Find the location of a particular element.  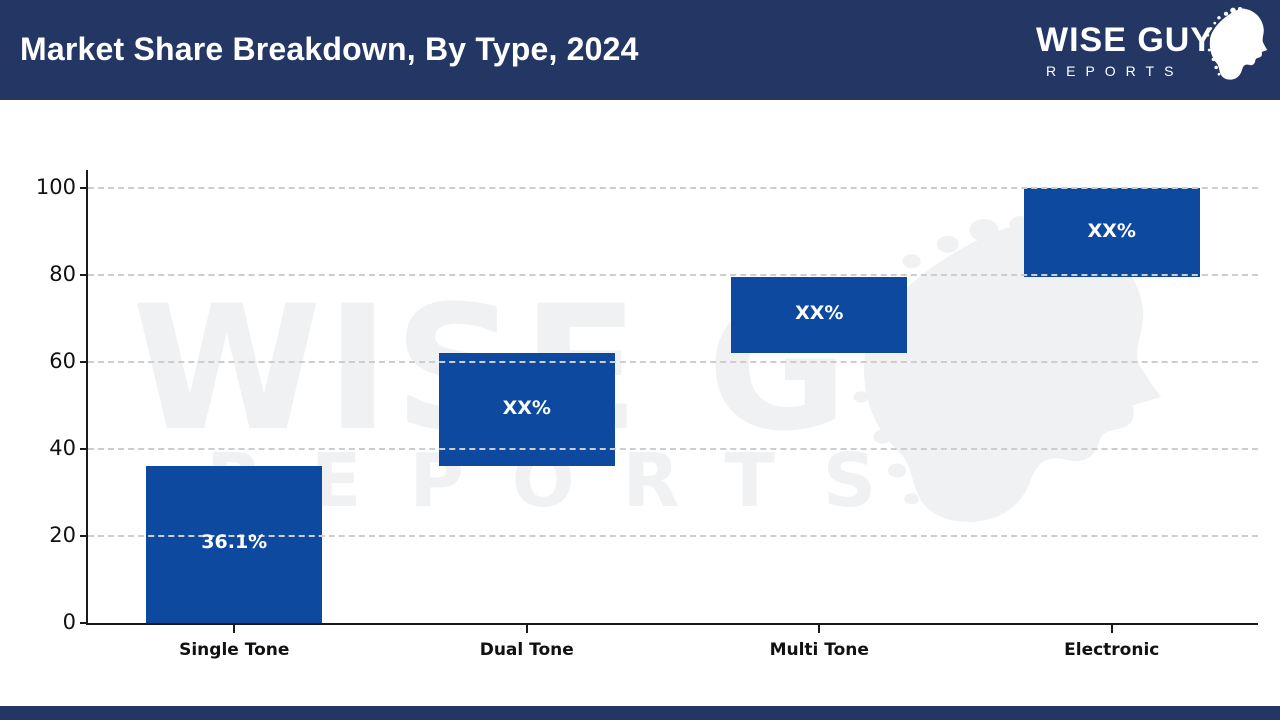

bar-value-label-single-tone: 36.1% is located at coordinates (234, 542).